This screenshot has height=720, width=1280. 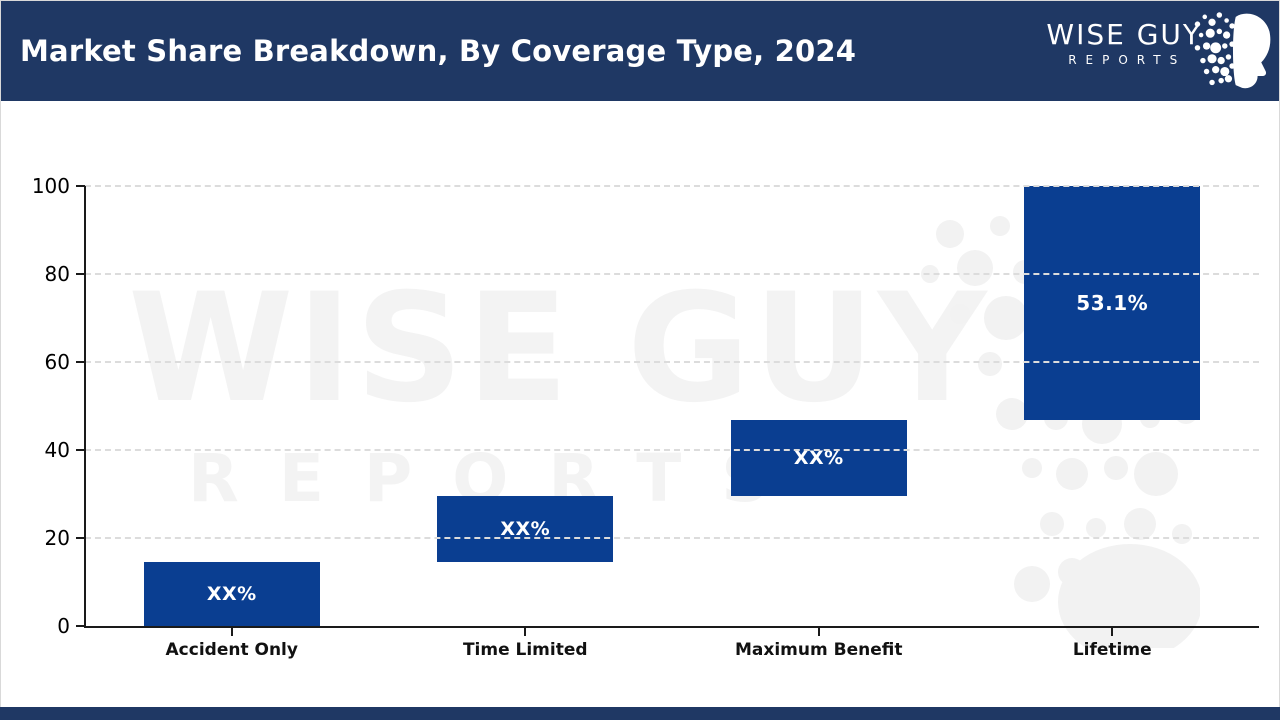 I want to click on brand-logo-text: WISE GUY, so click(x=1124, y=34).